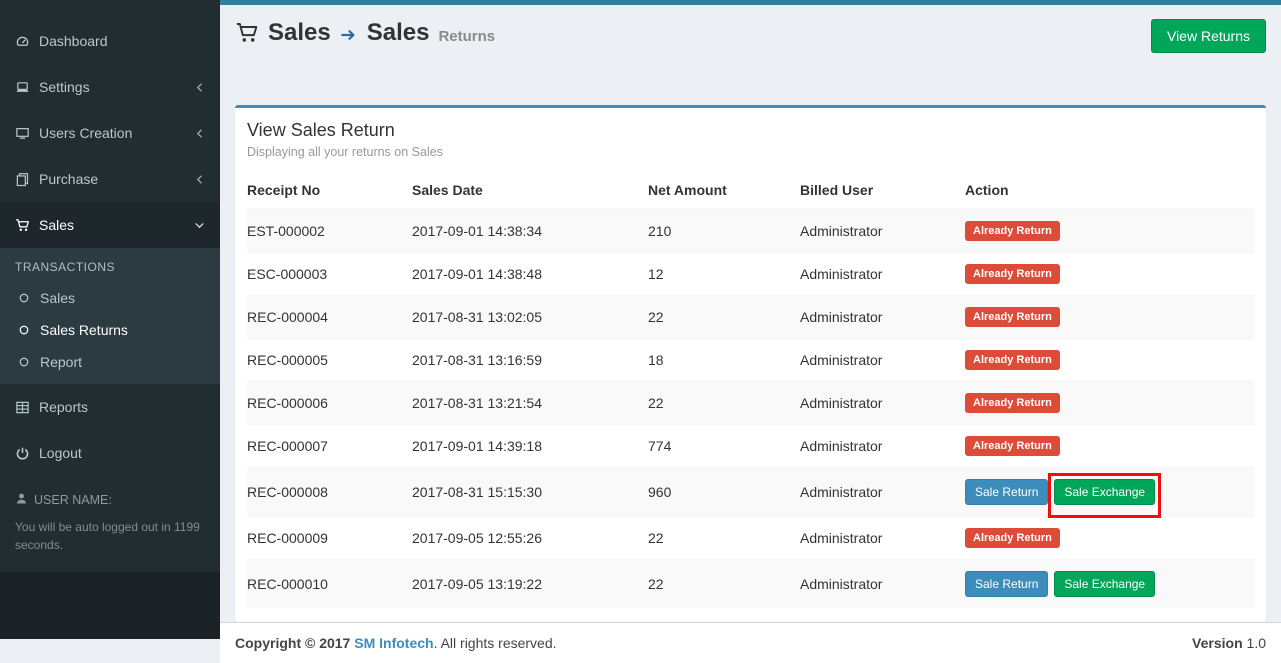 Image resolution: width=1281 pixels, height=663 pixels. Describe the element at coordinates (1208, 36) in the screenshot. I see `view-returns-button: View Returns` at that location.